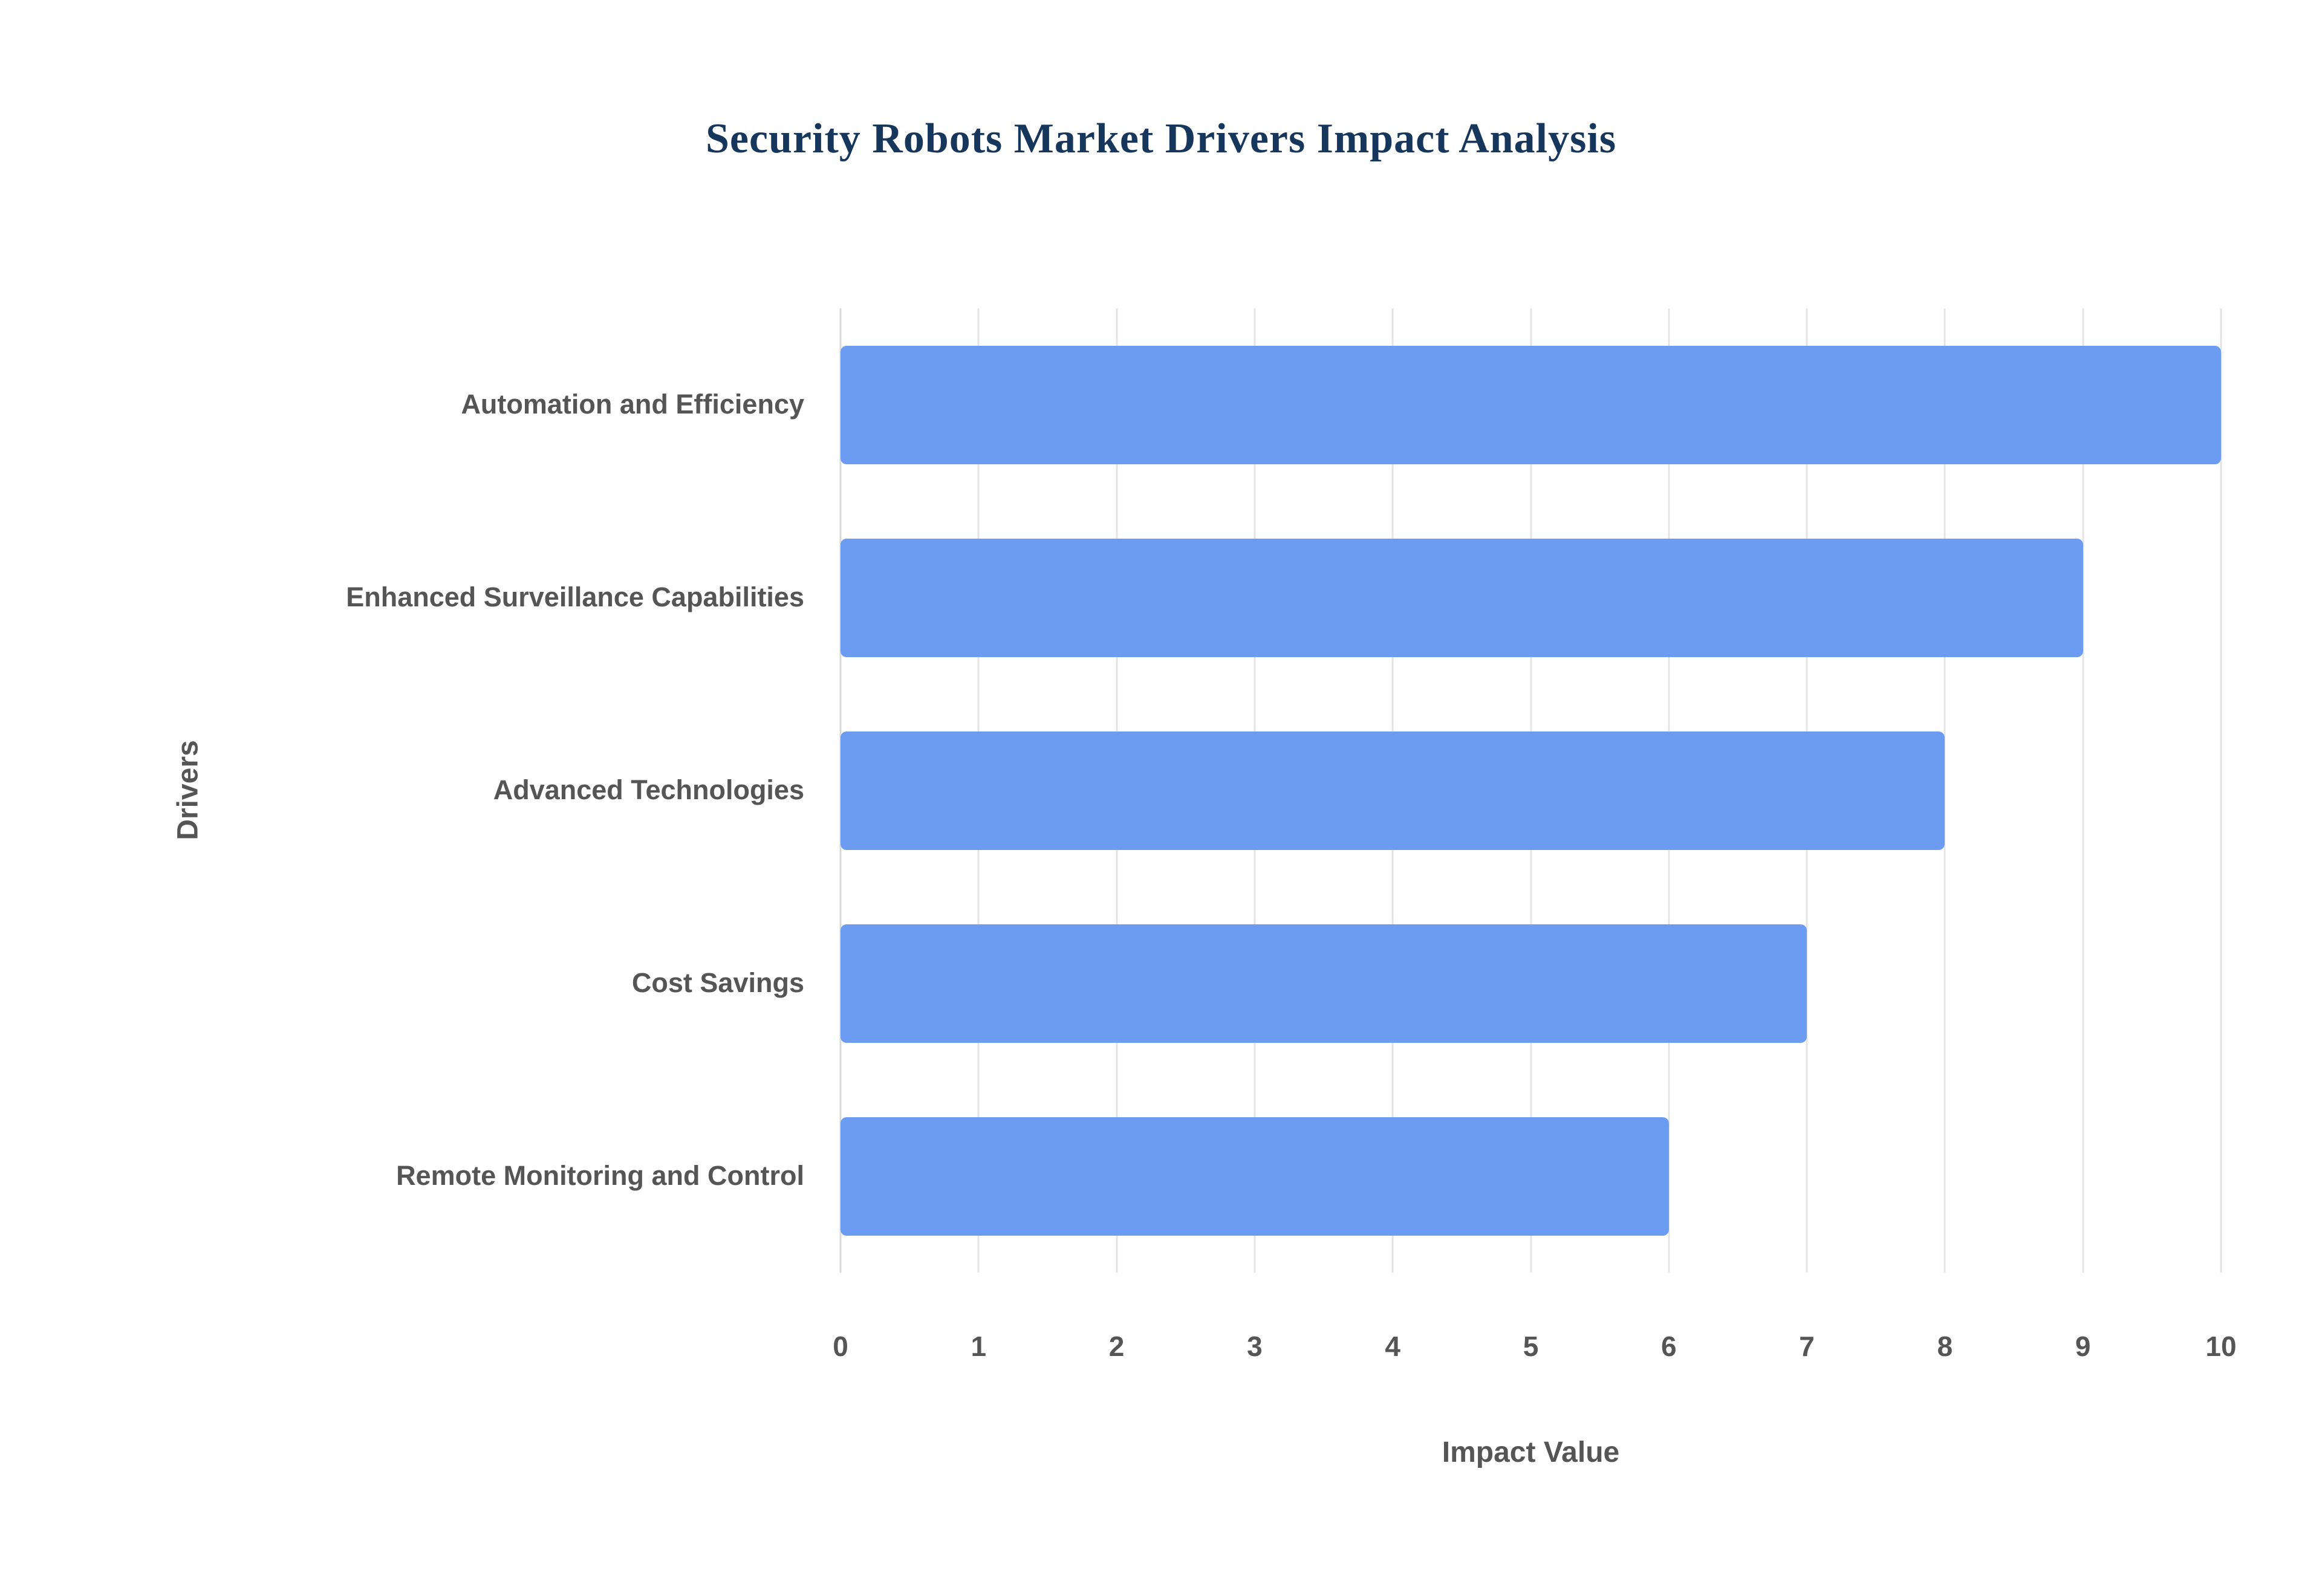 The width and height of the screenshot is (2322, 1596). Describe the element at coordinates (2221, 1346) in the screenshot. I see `x-tick-label: 10` at that location.